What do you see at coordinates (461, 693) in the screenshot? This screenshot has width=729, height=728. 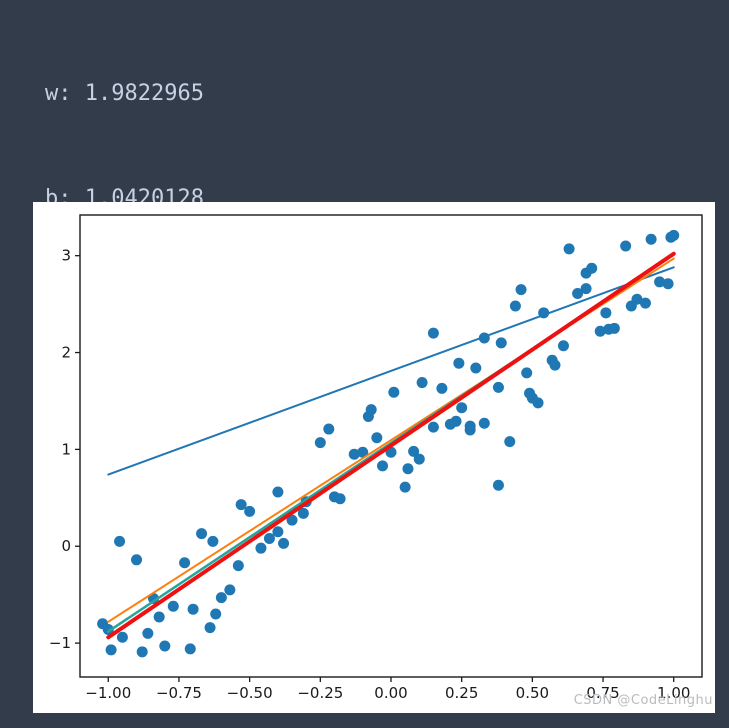 I see `x-tick-label: 0.25` at bounding box center [461, 693].